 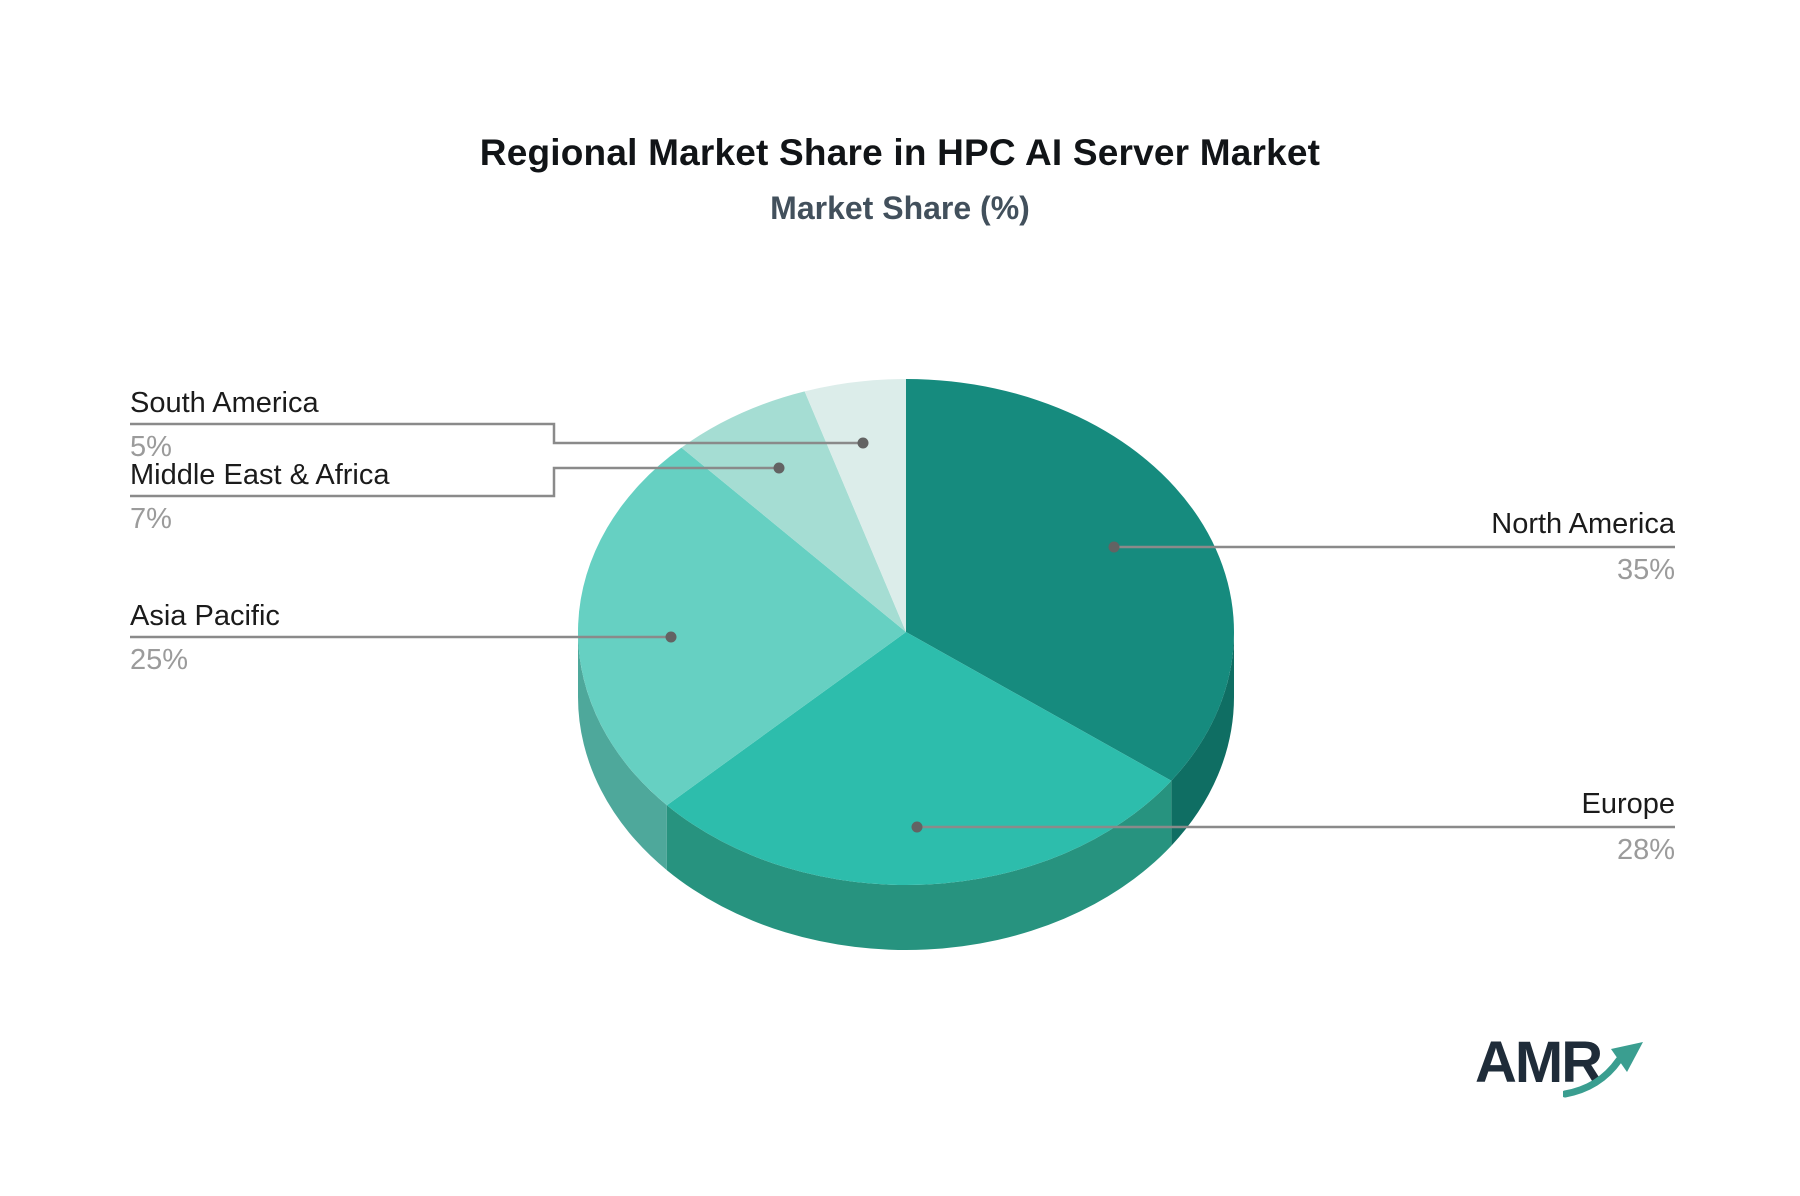 I want to click on label-asia-pacific-name: Asia Pacific, so click(x=205, y=616).